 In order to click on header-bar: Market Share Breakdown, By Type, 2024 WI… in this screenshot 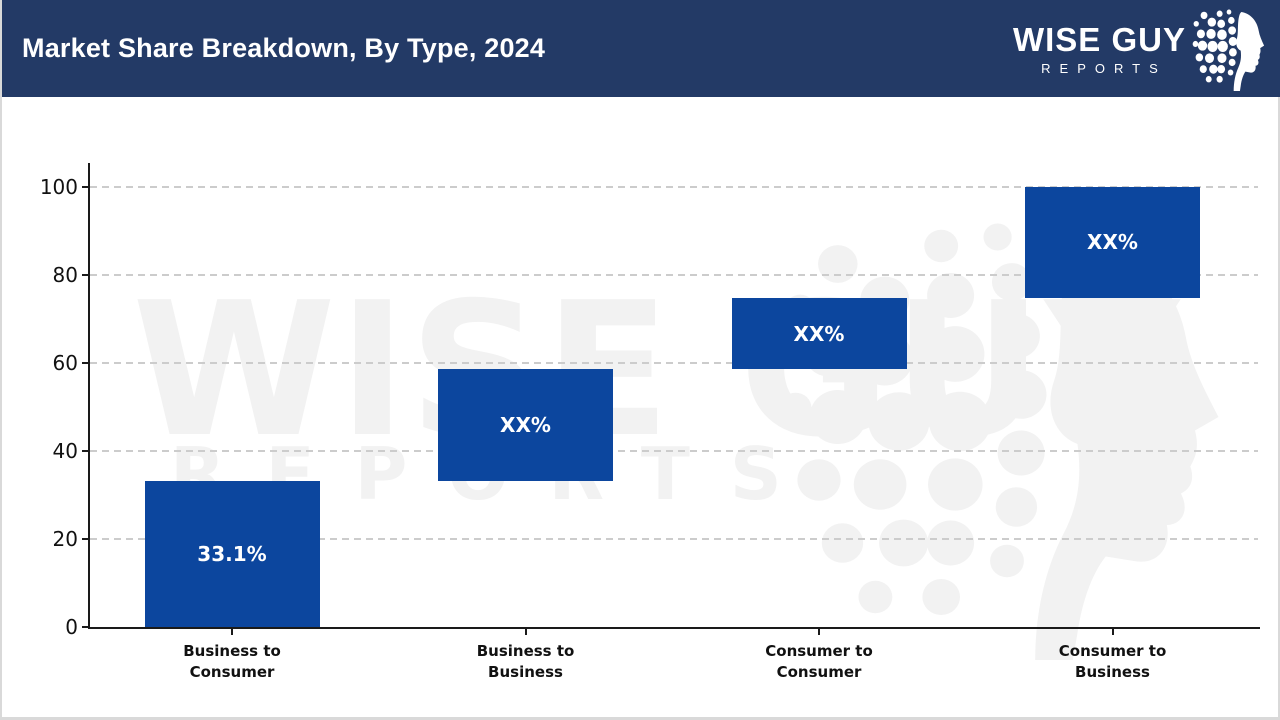, I will do `click(641, 48)`.